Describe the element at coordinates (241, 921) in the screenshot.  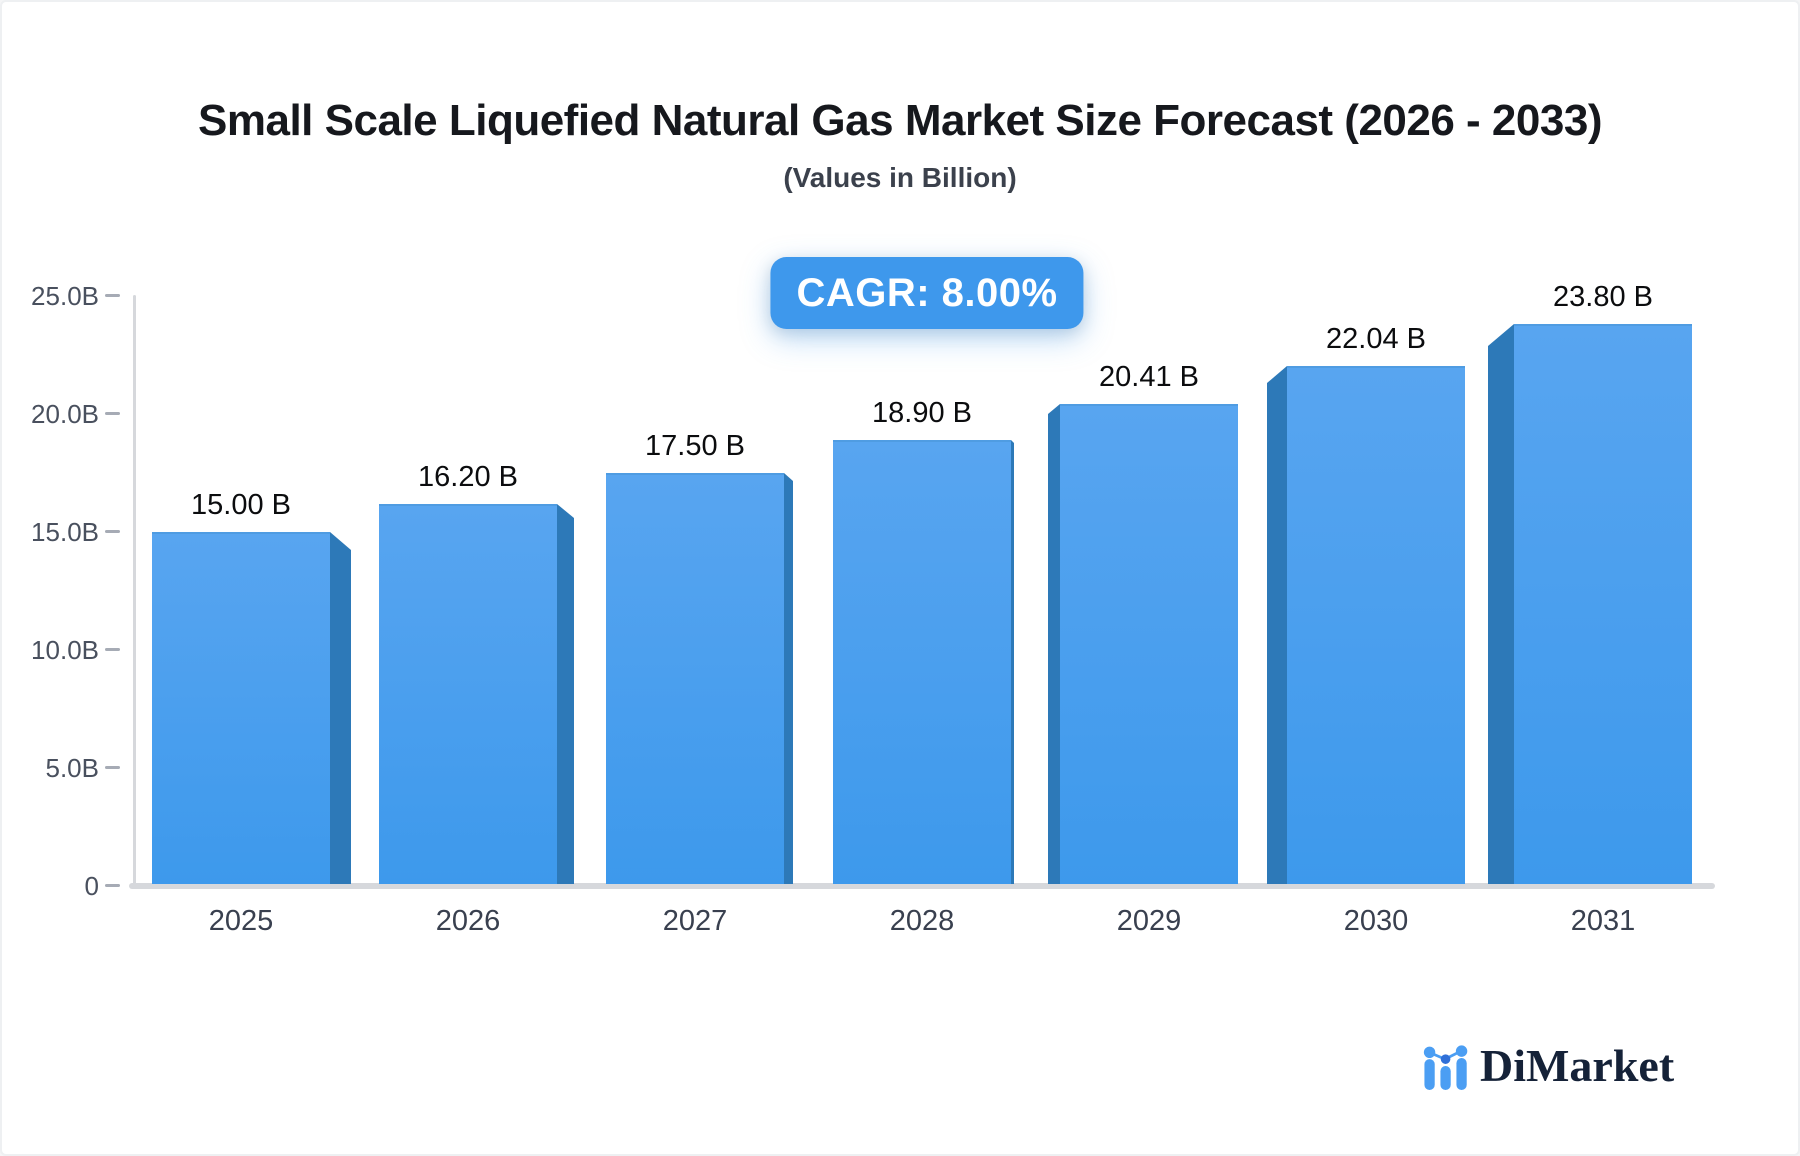
I see `x-axis-label: 2025` at that location.